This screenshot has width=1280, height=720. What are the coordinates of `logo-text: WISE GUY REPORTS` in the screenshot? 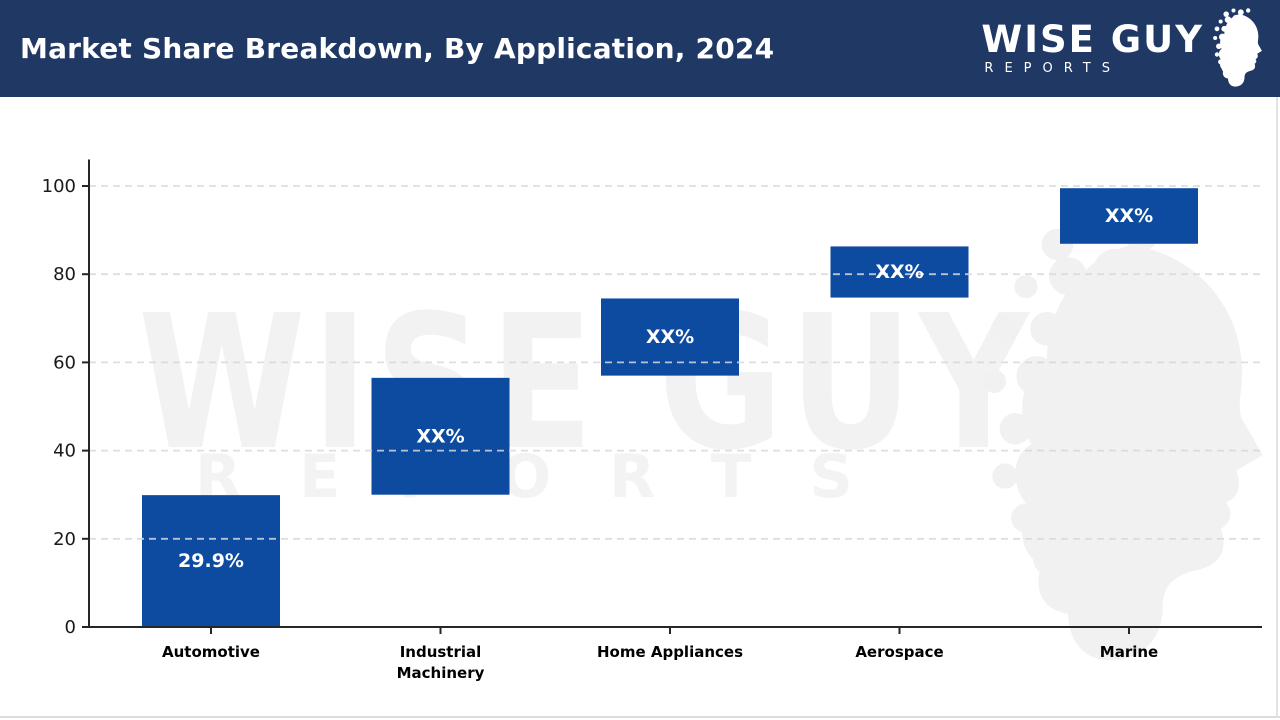 It's located at (1092, 47).